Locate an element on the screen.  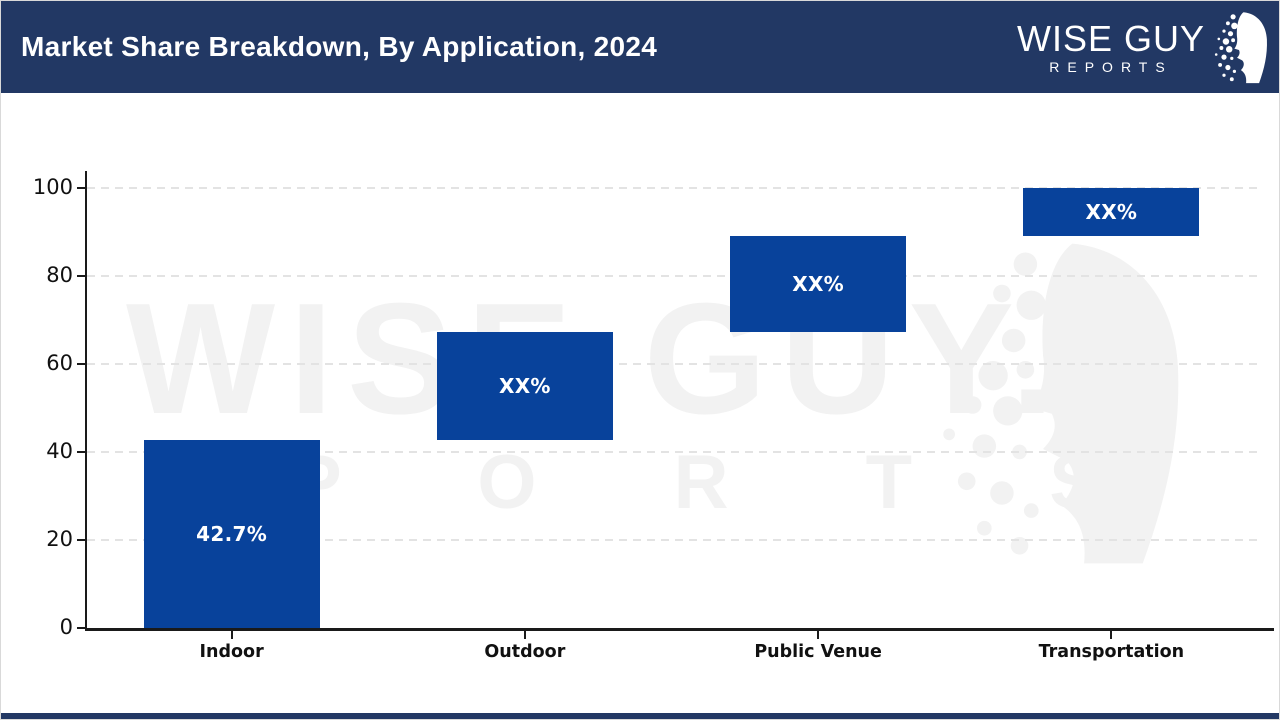
y-tick-label-60: 60 is located at coordinates (59, 363).